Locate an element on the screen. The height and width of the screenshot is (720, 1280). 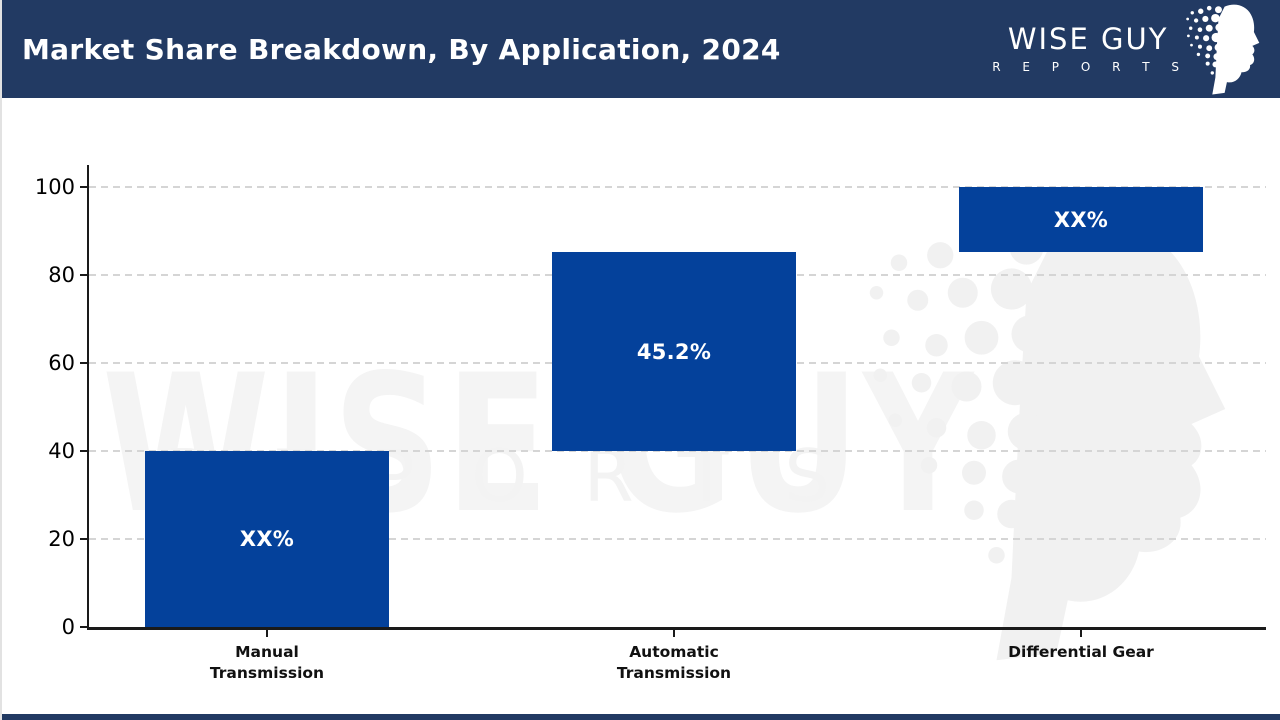
logo-text: WISE GUY R E P O R T S is located at coordinates (1088, 48).